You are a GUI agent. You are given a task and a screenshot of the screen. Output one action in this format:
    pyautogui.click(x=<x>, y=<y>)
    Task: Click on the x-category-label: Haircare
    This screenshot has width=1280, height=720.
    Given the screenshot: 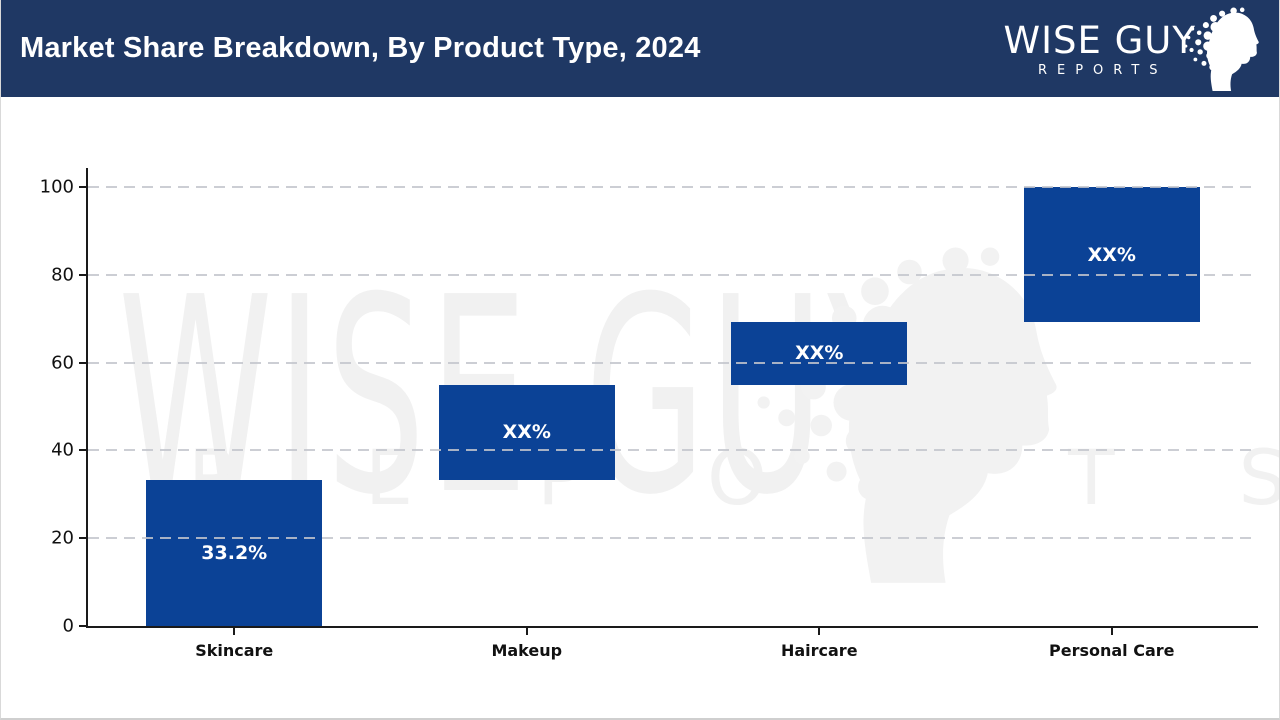 What is the action you would take?
    pyautogui.click(x=819, y=650)
    